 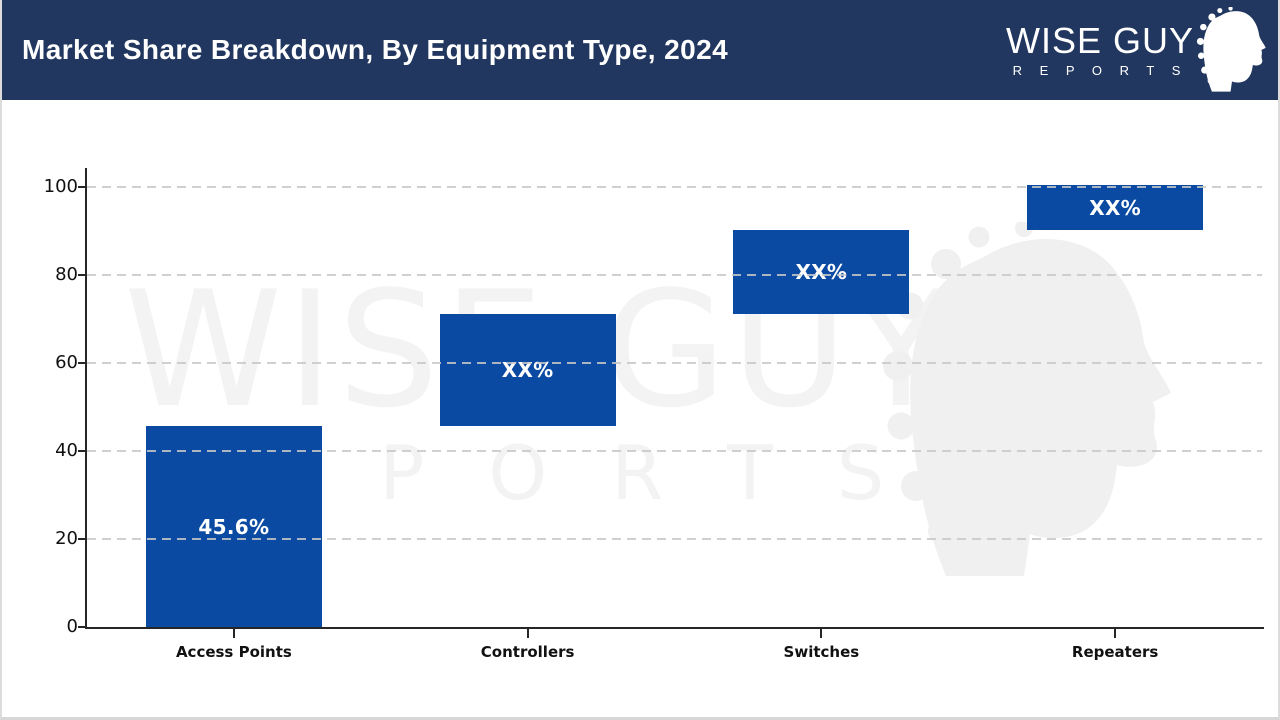 What do you see at coordinates (60, 186) in the screenshot?
I see `y-tick-label: 100` at bounding box center [60, 186].